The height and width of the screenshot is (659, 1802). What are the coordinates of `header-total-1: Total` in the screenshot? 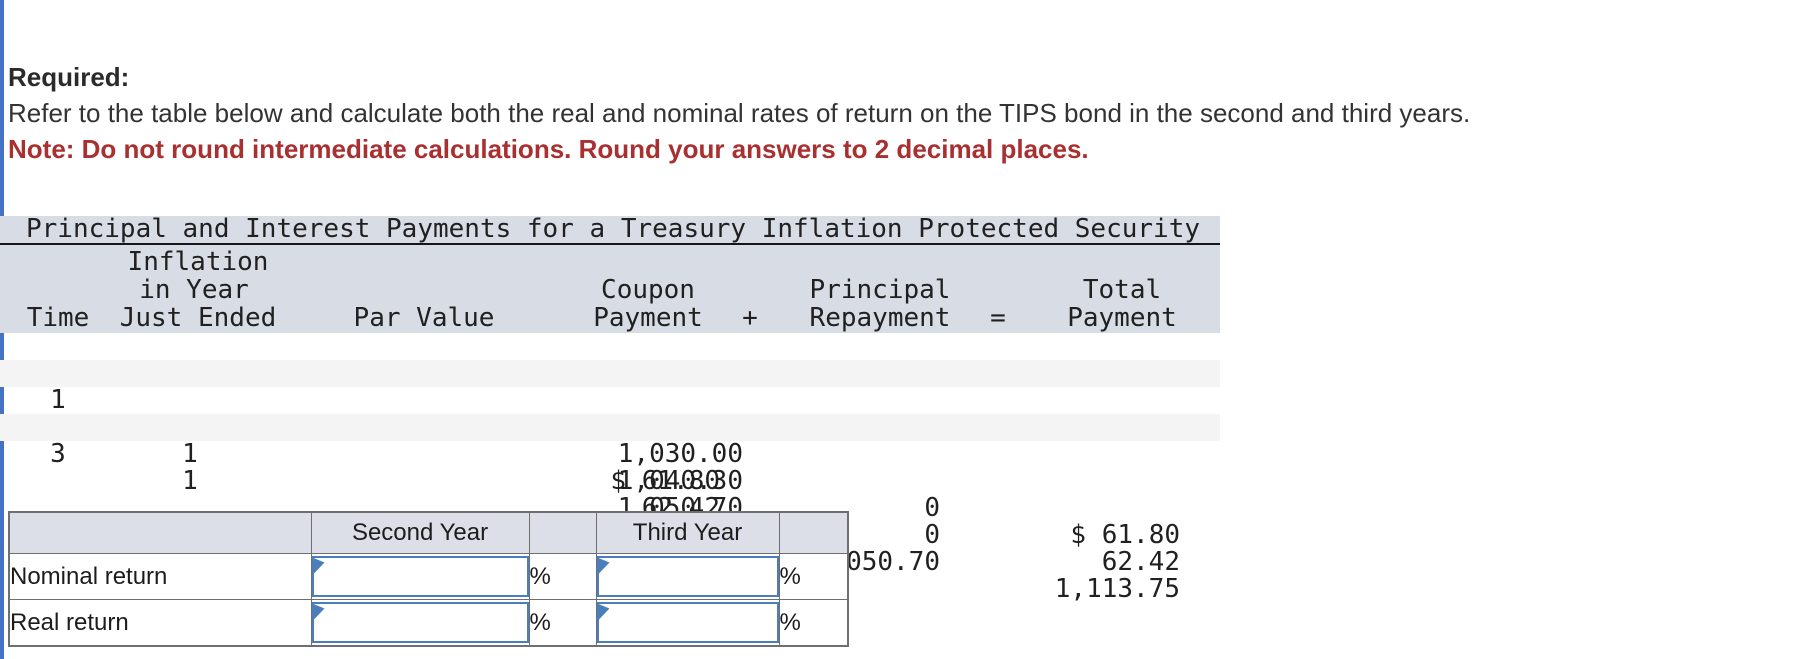 It's located at (1122, 290).